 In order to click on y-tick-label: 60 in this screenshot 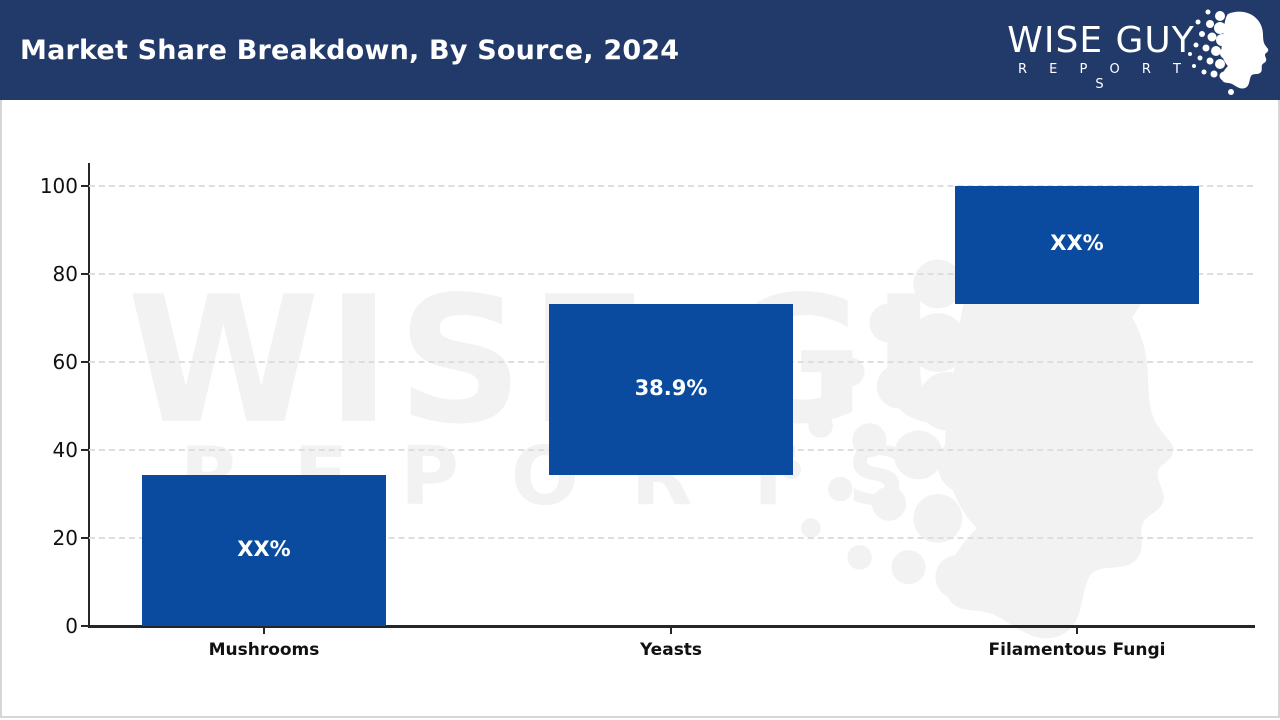, I will do `click(65, 362)`.